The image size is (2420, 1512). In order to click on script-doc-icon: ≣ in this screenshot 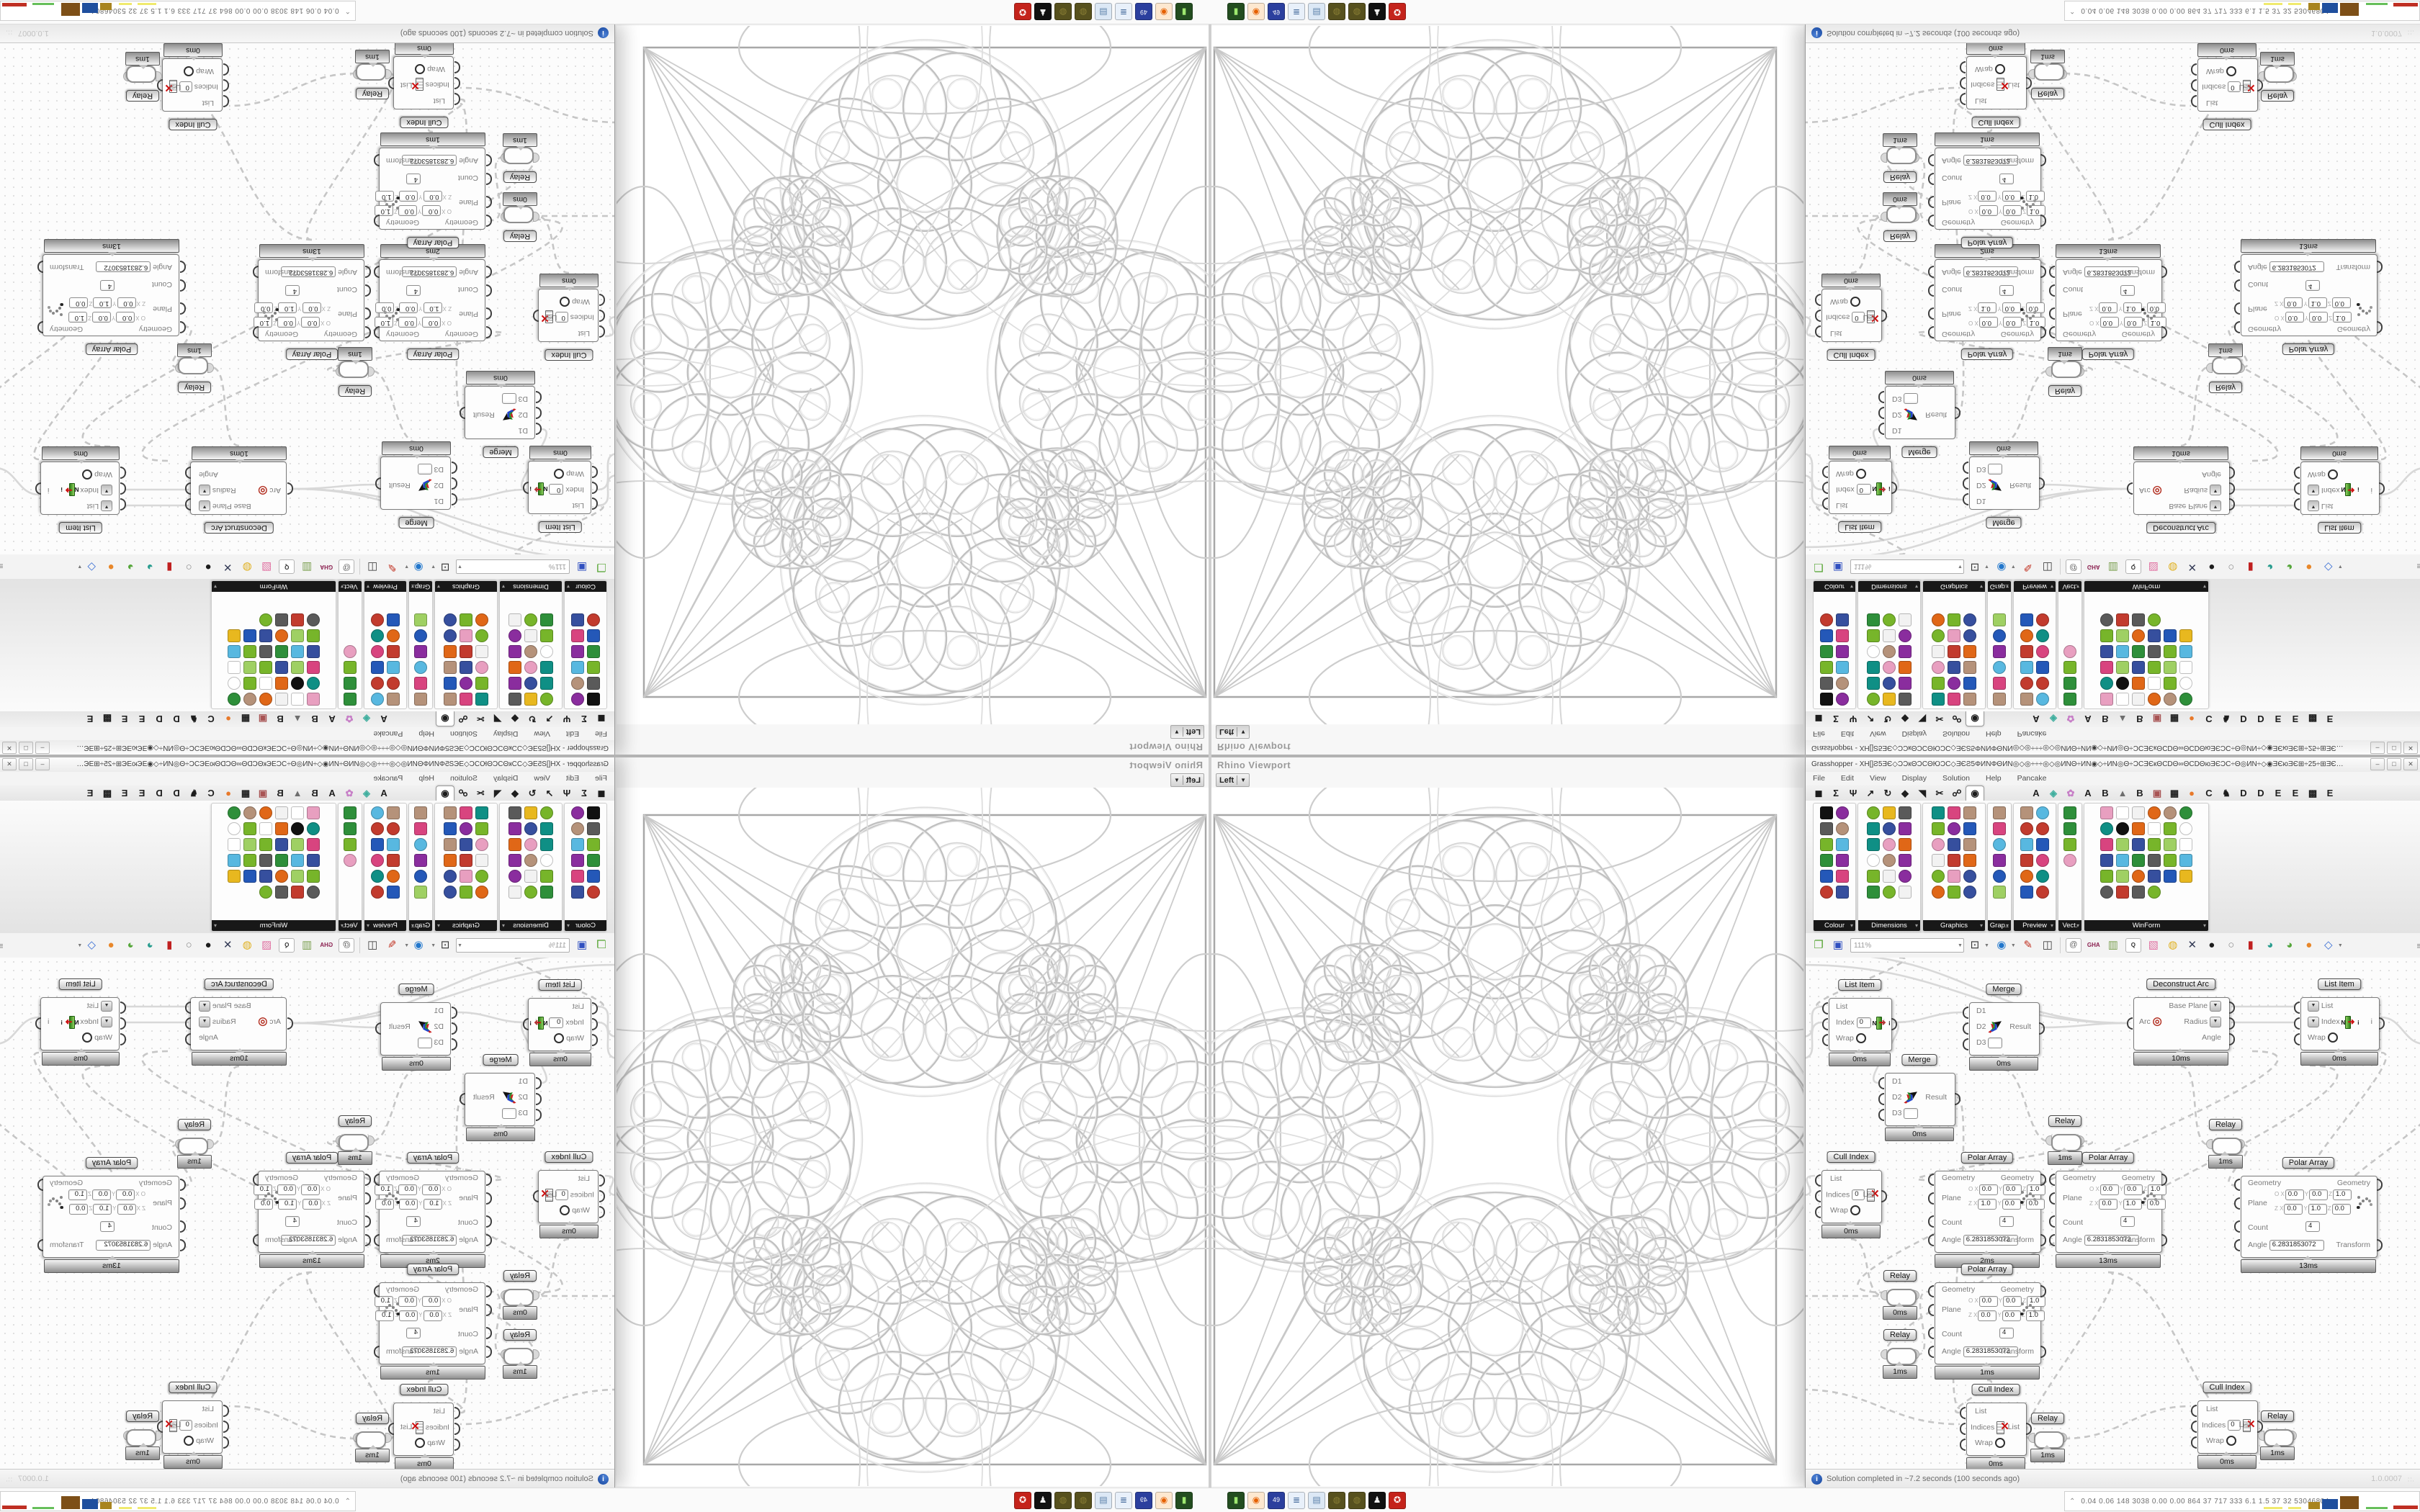, I will do `click(1123, 11)`.